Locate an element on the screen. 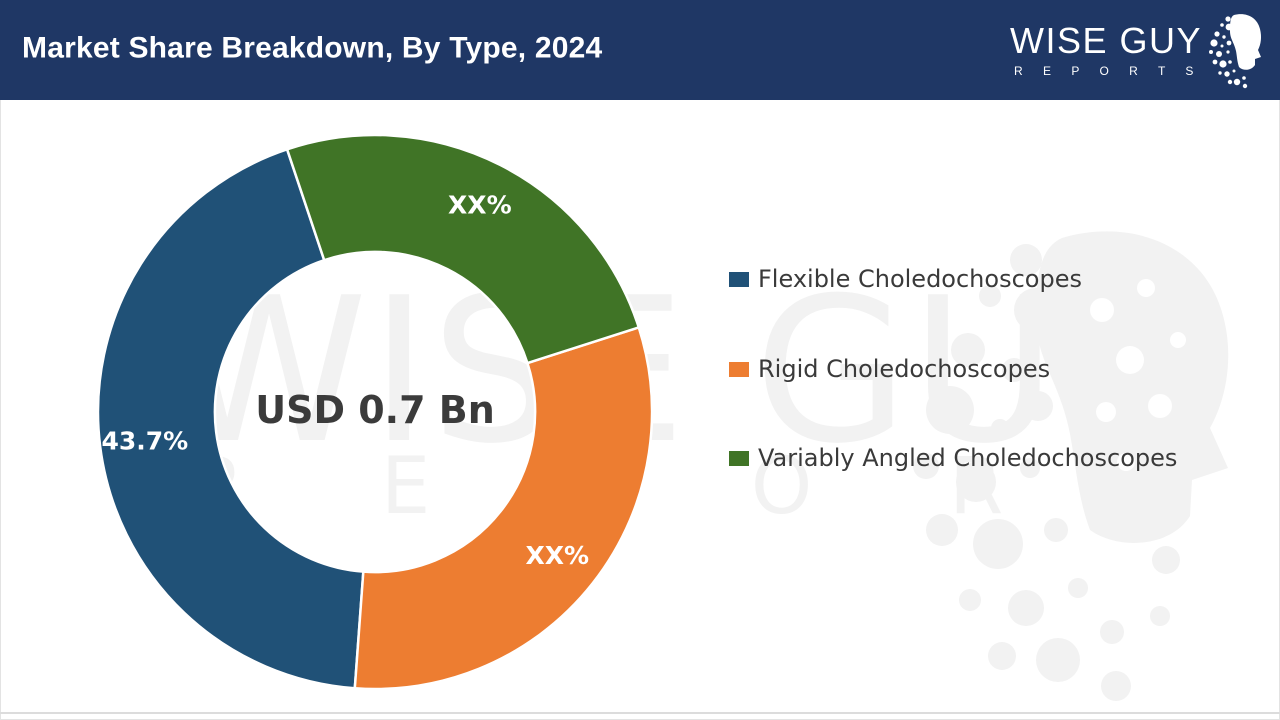  center-value-label: USD 0.7 Bn is located at coordinates (375, 410).